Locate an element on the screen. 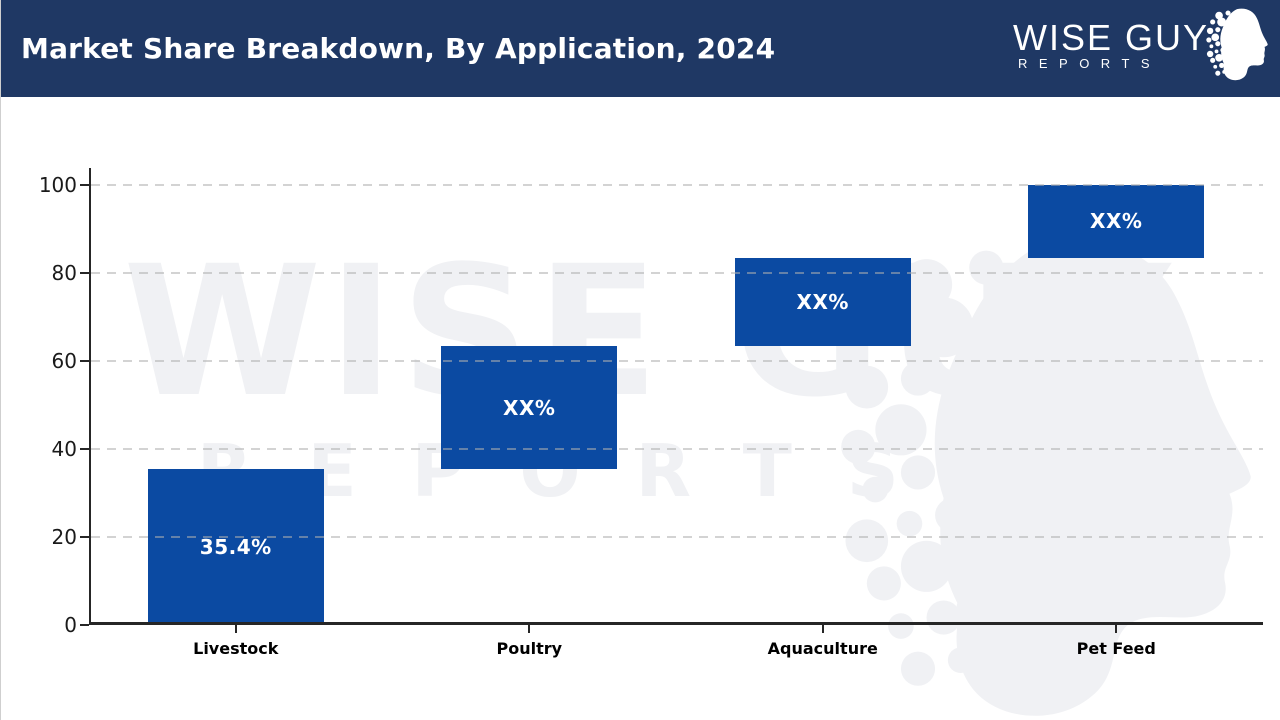 The image size is (1280, 720). y-axis-tick-label: 80 is located at coordinates (64, 273).